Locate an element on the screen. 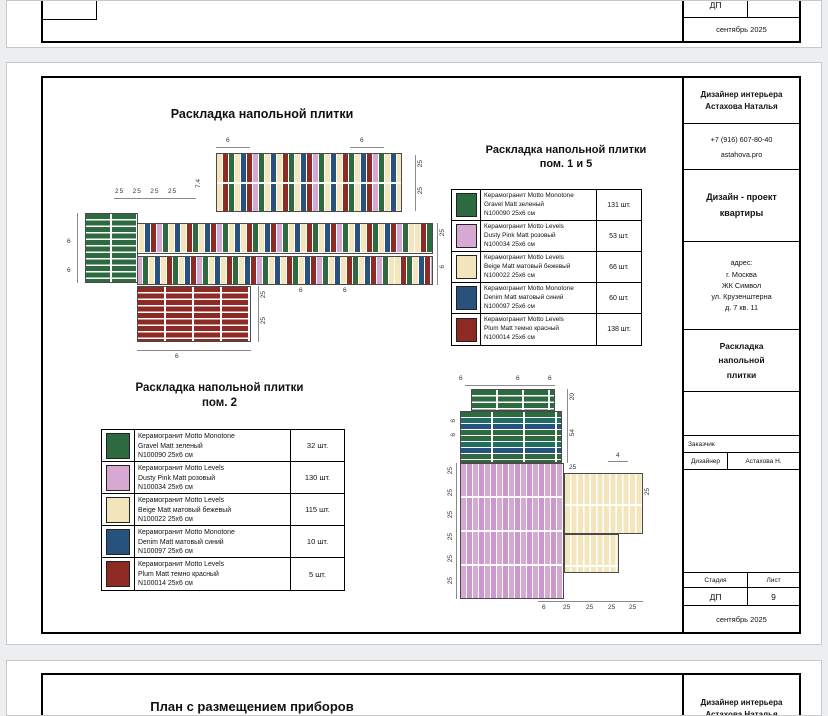 Image resolution: width=828 pixels, height=716 pixels. stage-label: Стадия is located at coordinates (716, 580).